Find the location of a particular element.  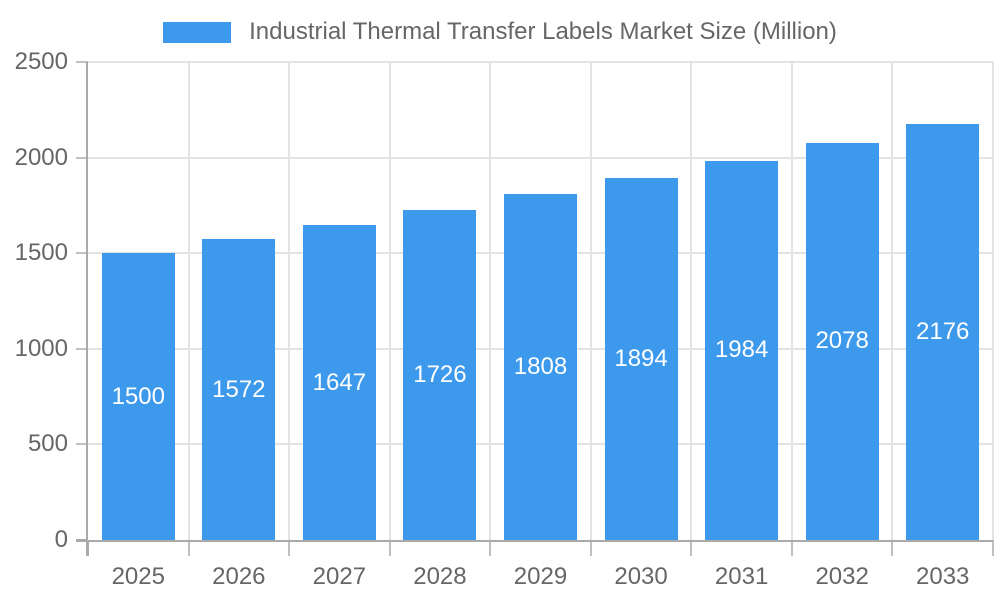

x-axis-tick-label: 2030 is located at coordinates (641, 576).